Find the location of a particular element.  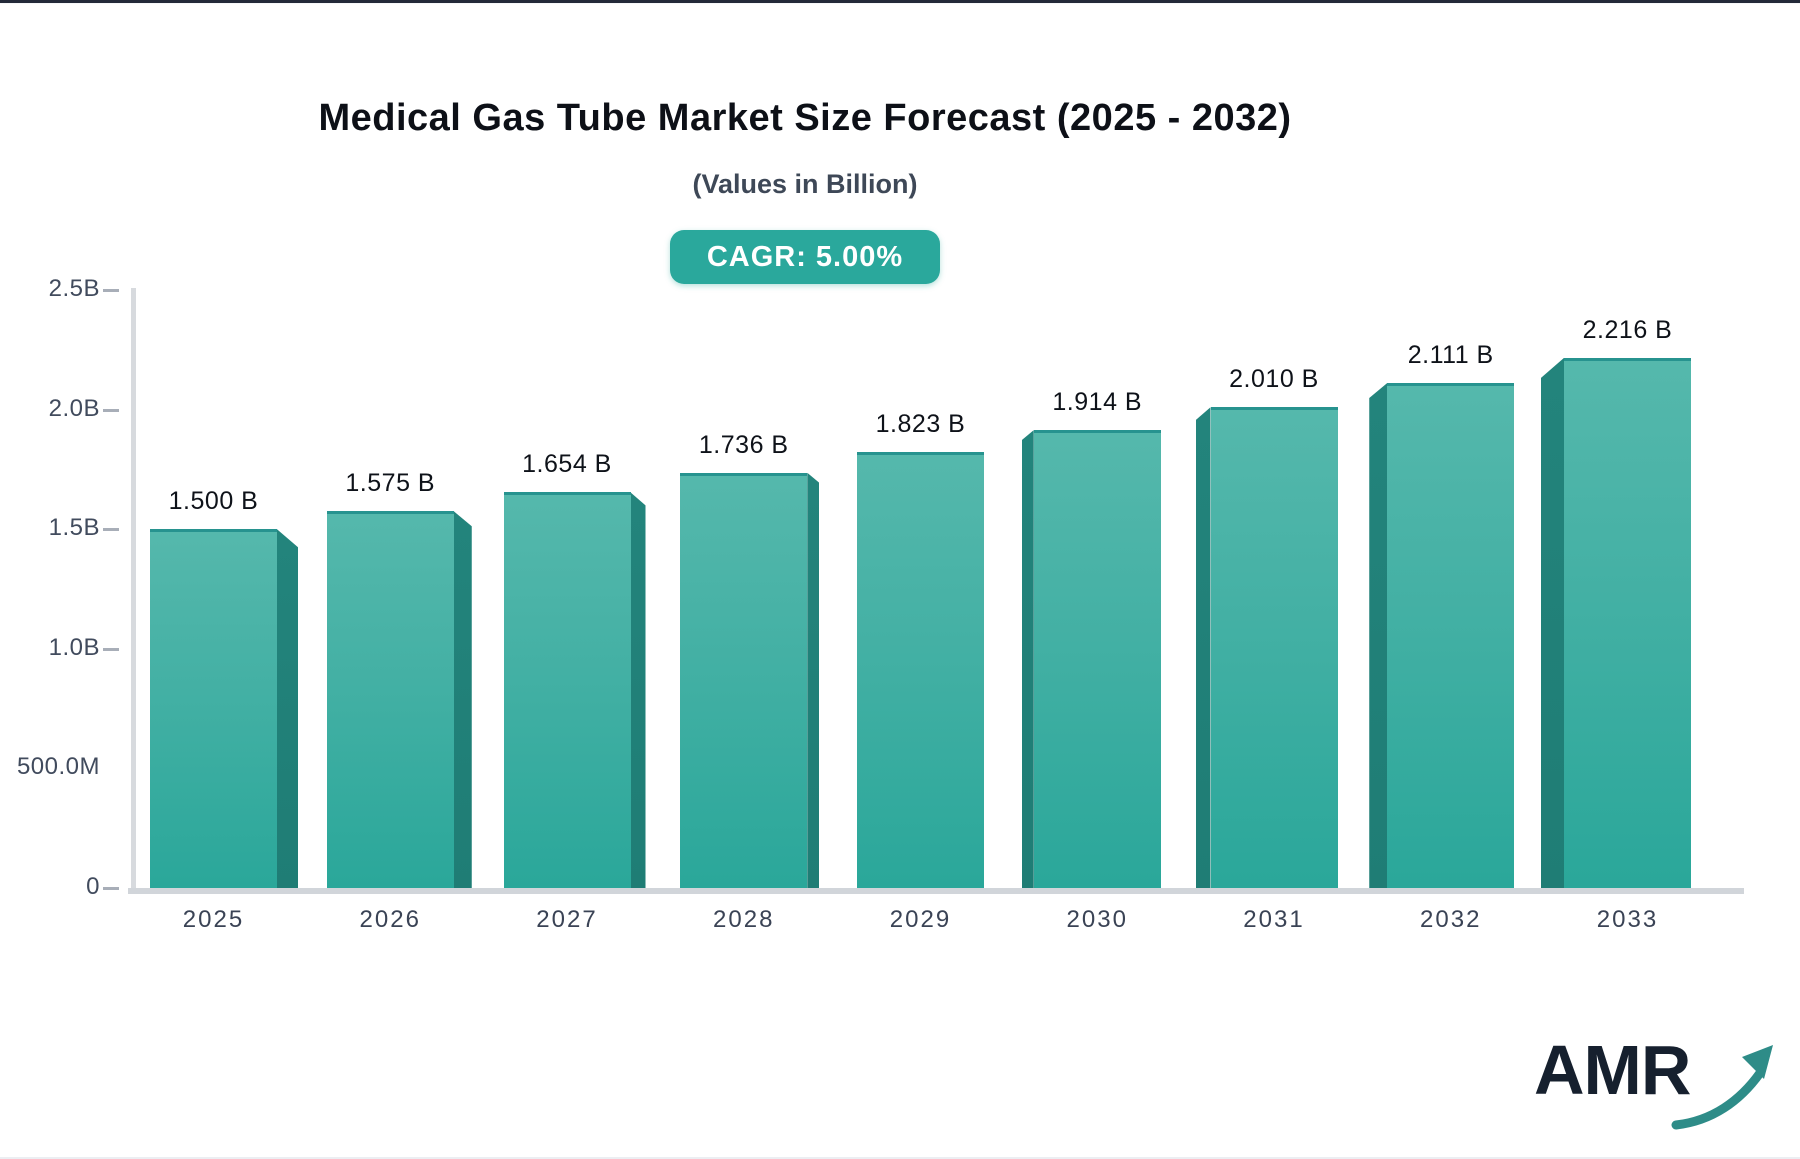

trend-up-arrow-icon is located at coordinates (1722, 1087).